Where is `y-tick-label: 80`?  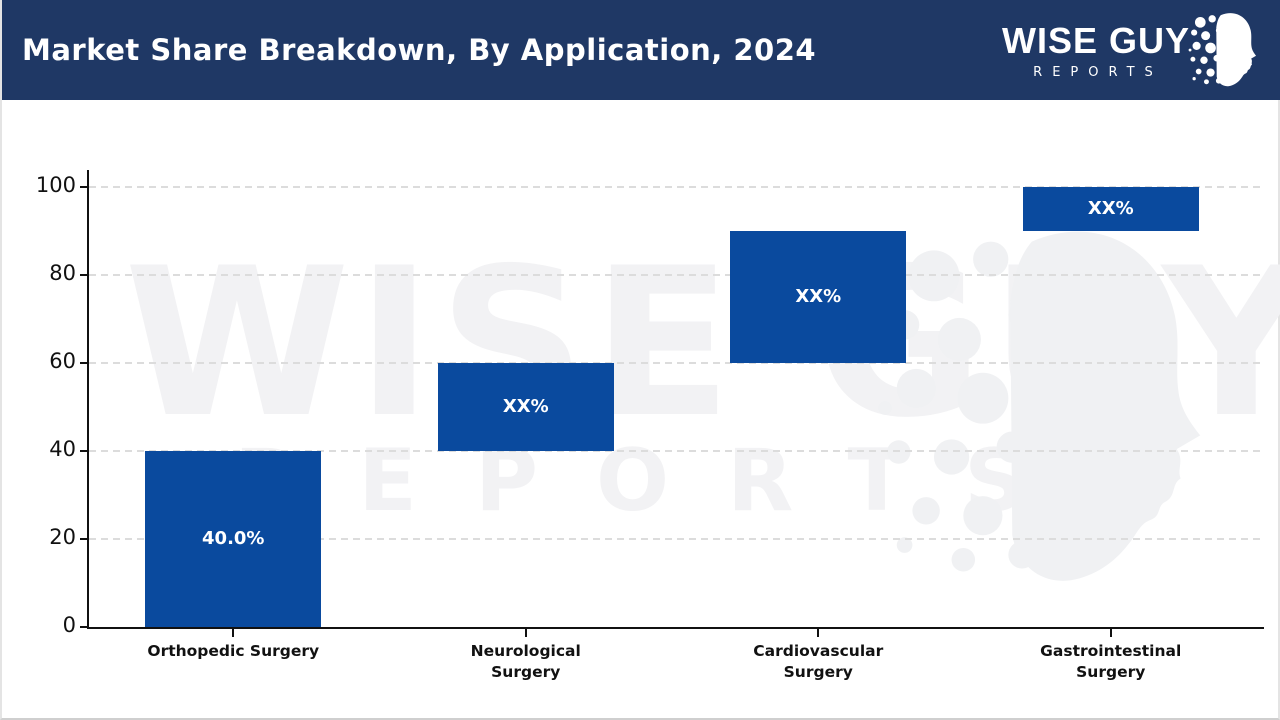
y-tick-label: 80 is located at coordinates (62, 273).